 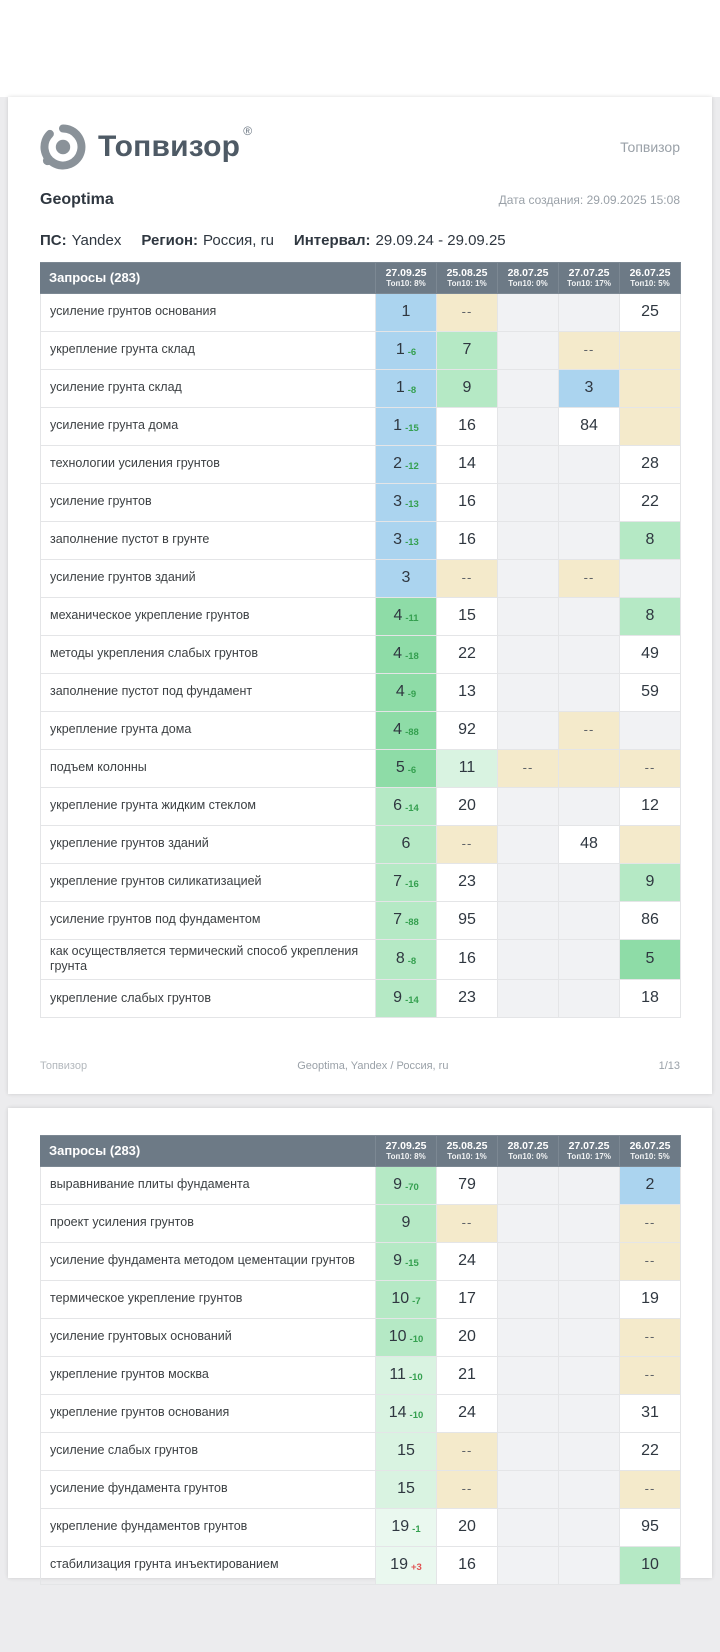 I want to click on meta-interval-value: 29.09.24 - 29.09.25, so click(x=440, y=240).